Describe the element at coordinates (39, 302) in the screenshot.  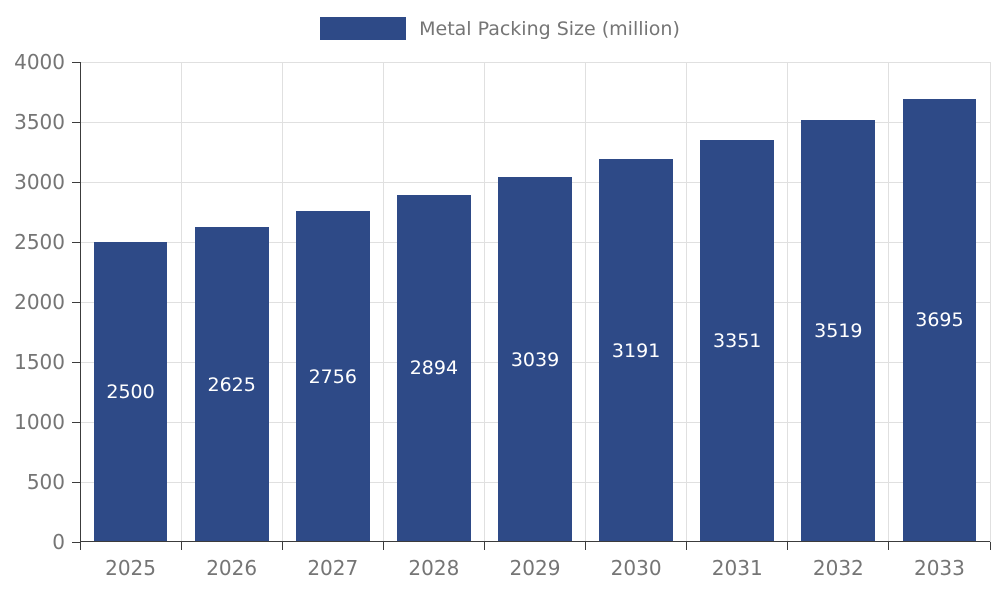
I see `y-axis-tick-label: 2000` at that location.